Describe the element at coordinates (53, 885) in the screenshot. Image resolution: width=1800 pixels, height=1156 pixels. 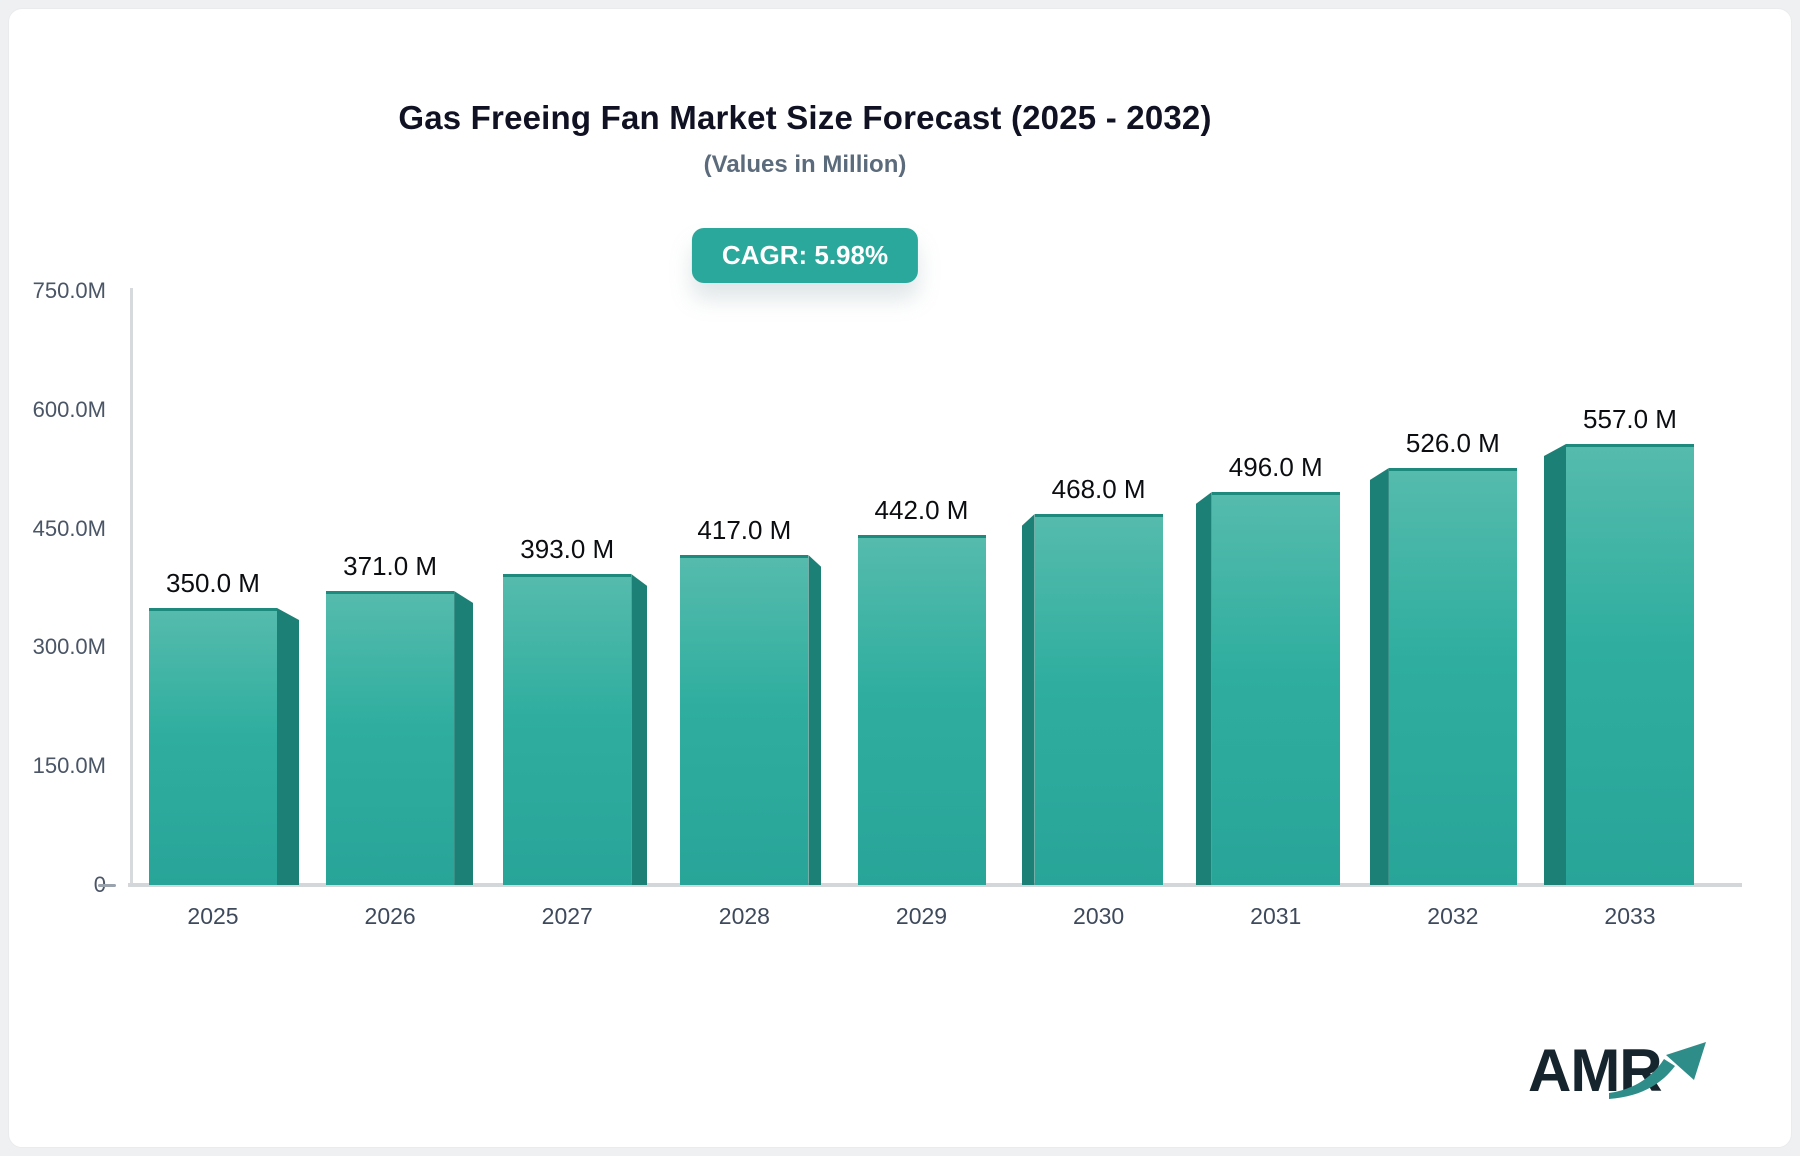
I see `y-axis-label: 0` at that location.